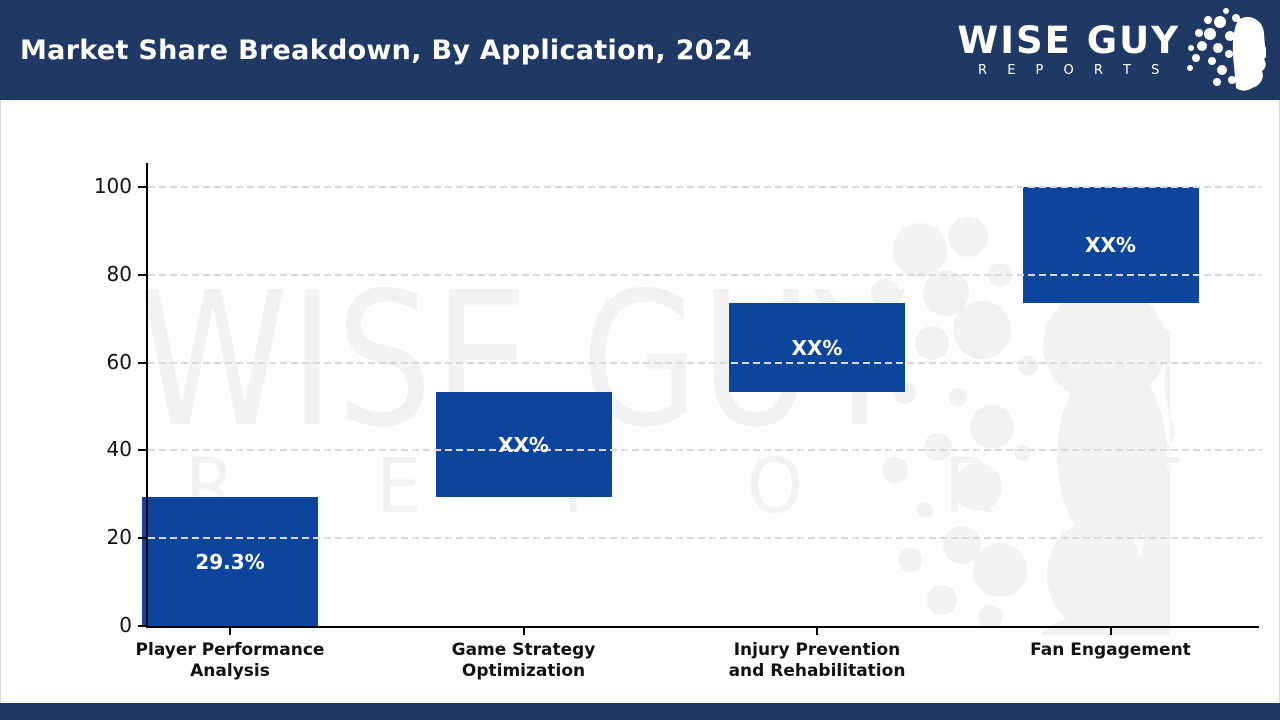  What do you see at coordinates (640, 711) in the screenshot?
I see `footer-bar` at bounding box center [640, 711].